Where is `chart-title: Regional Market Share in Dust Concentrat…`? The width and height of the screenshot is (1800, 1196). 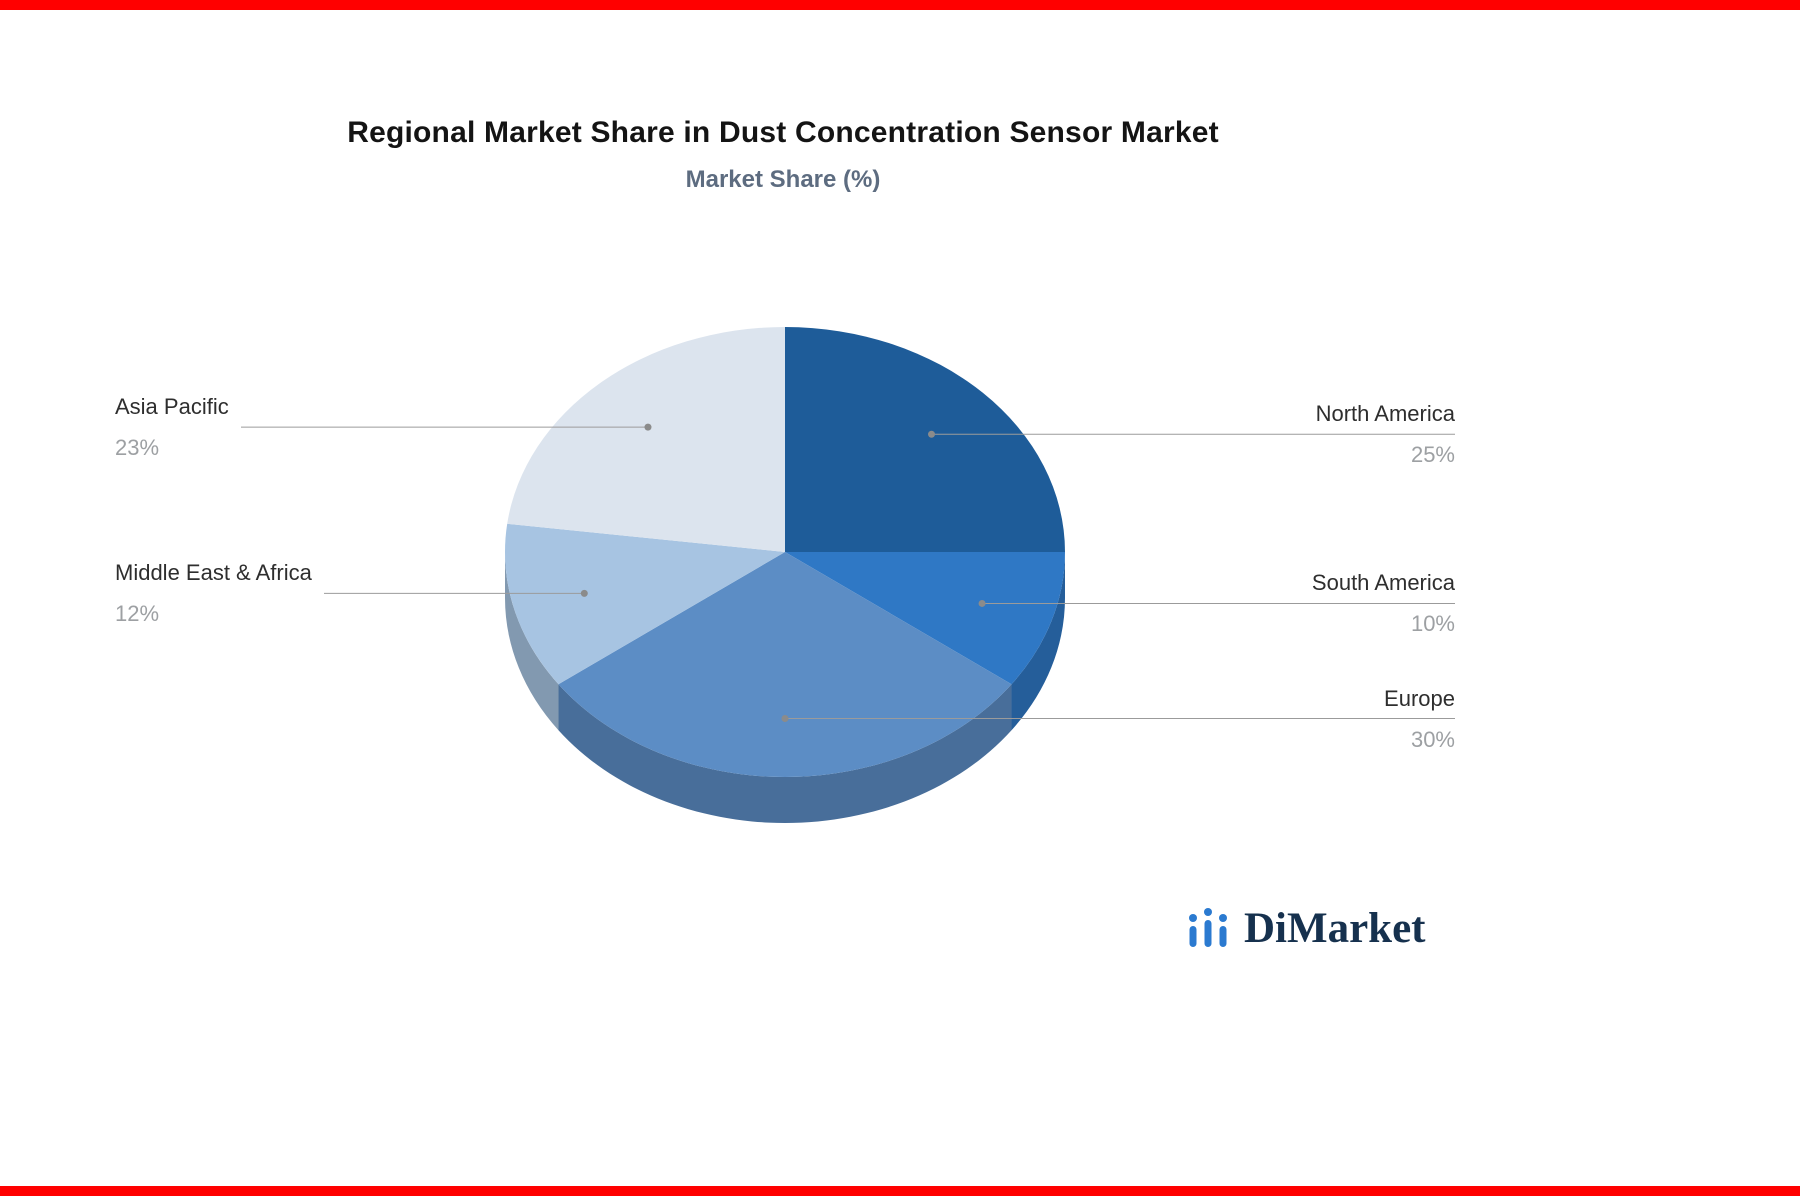 chart-title: Regional Market Share in Dust Concentrat… is located at coordinates (783, 132).